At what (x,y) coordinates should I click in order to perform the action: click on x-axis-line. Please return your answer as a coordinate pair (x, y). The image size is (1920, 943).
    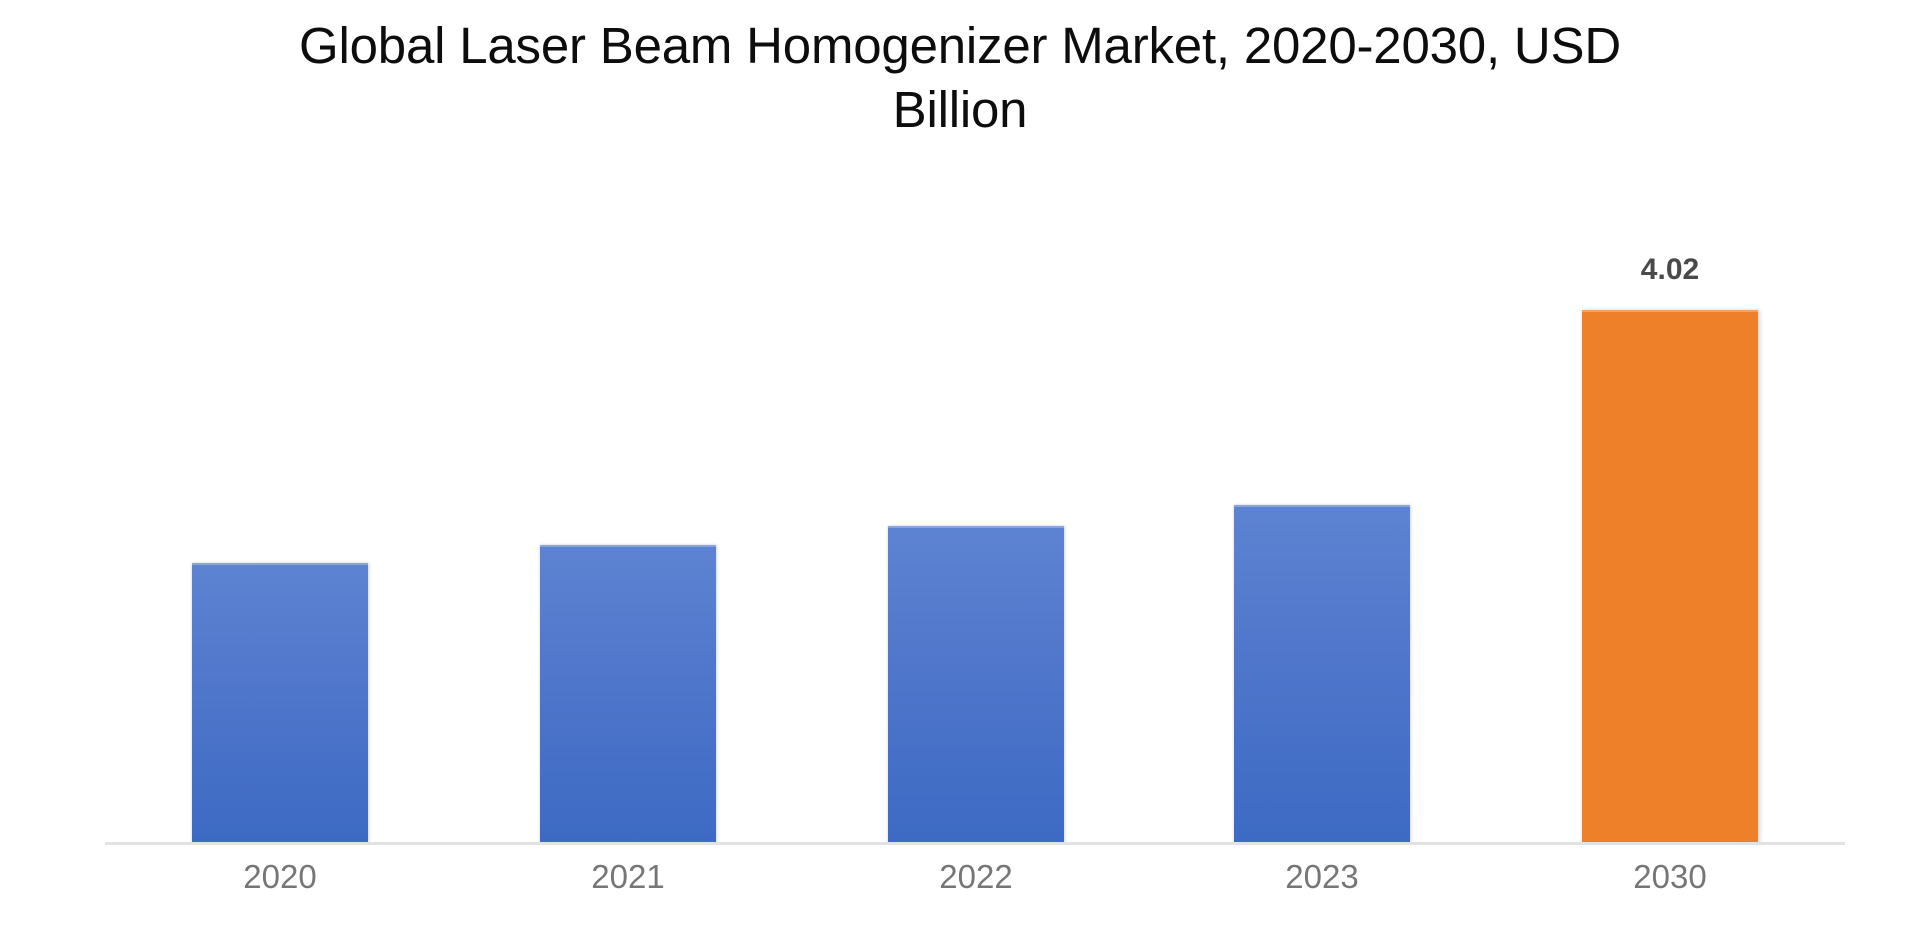
    Looking at the image, I should click on (975, 843).